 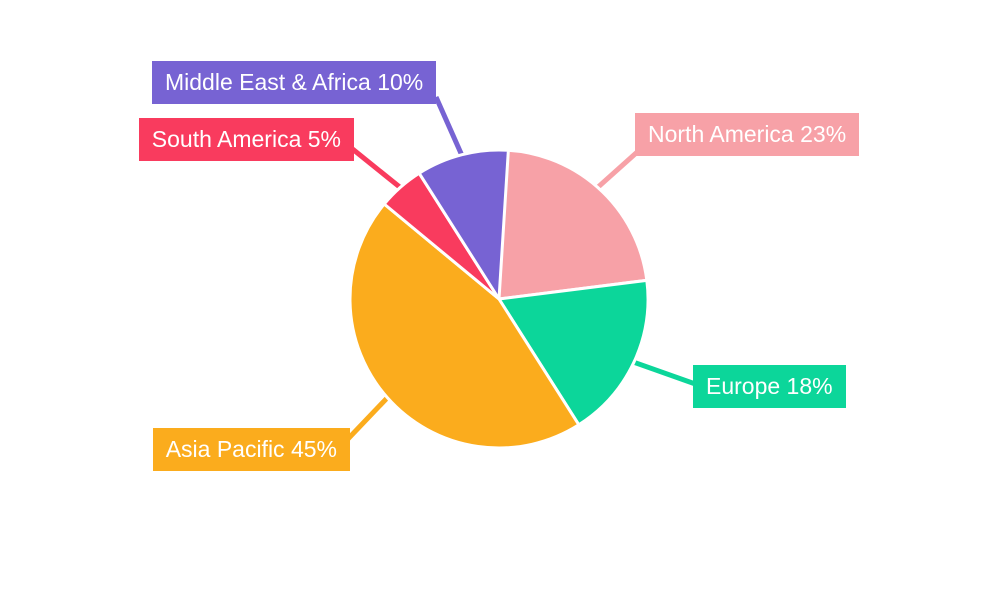 What do you see at coordinates (573, 352) in the screenshot?
I see `pie-slice-europe` at bounding box center [573, 352].